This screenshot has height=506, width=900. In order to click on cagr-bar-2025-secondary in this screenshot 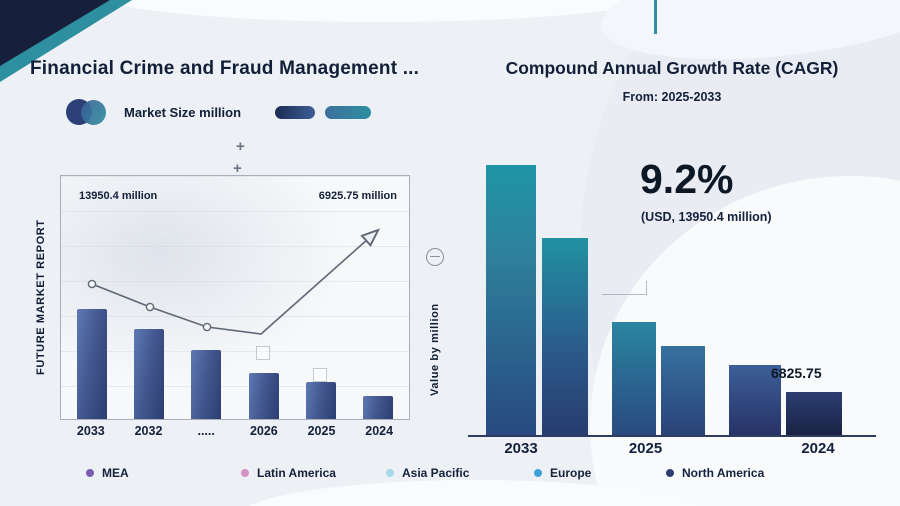, I will do `click(683, 390)`.